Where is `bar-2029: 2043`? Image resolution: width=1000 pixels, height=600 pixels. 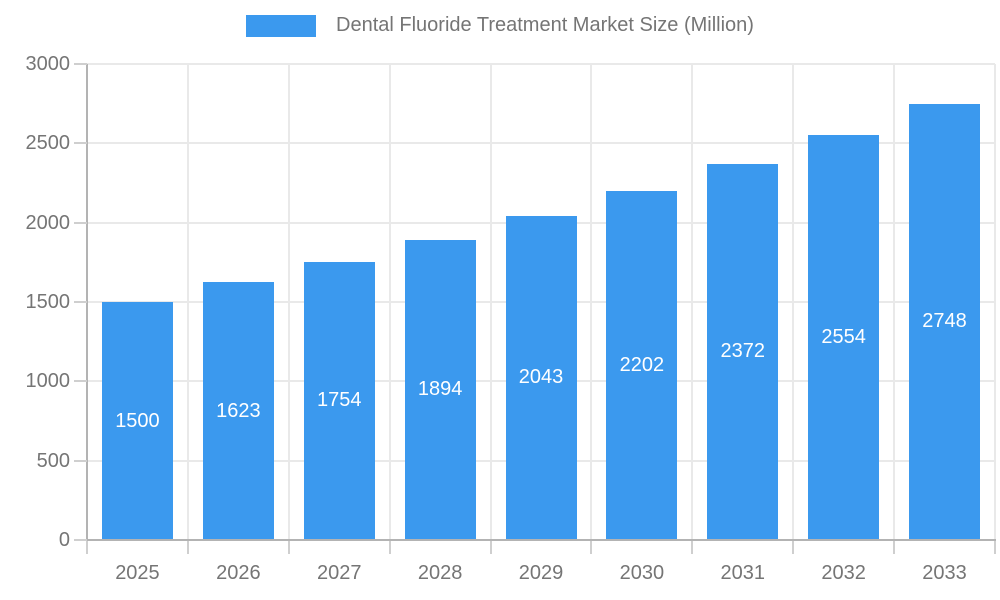
bar-2029: 2043 is located at coordinates (541, 377).